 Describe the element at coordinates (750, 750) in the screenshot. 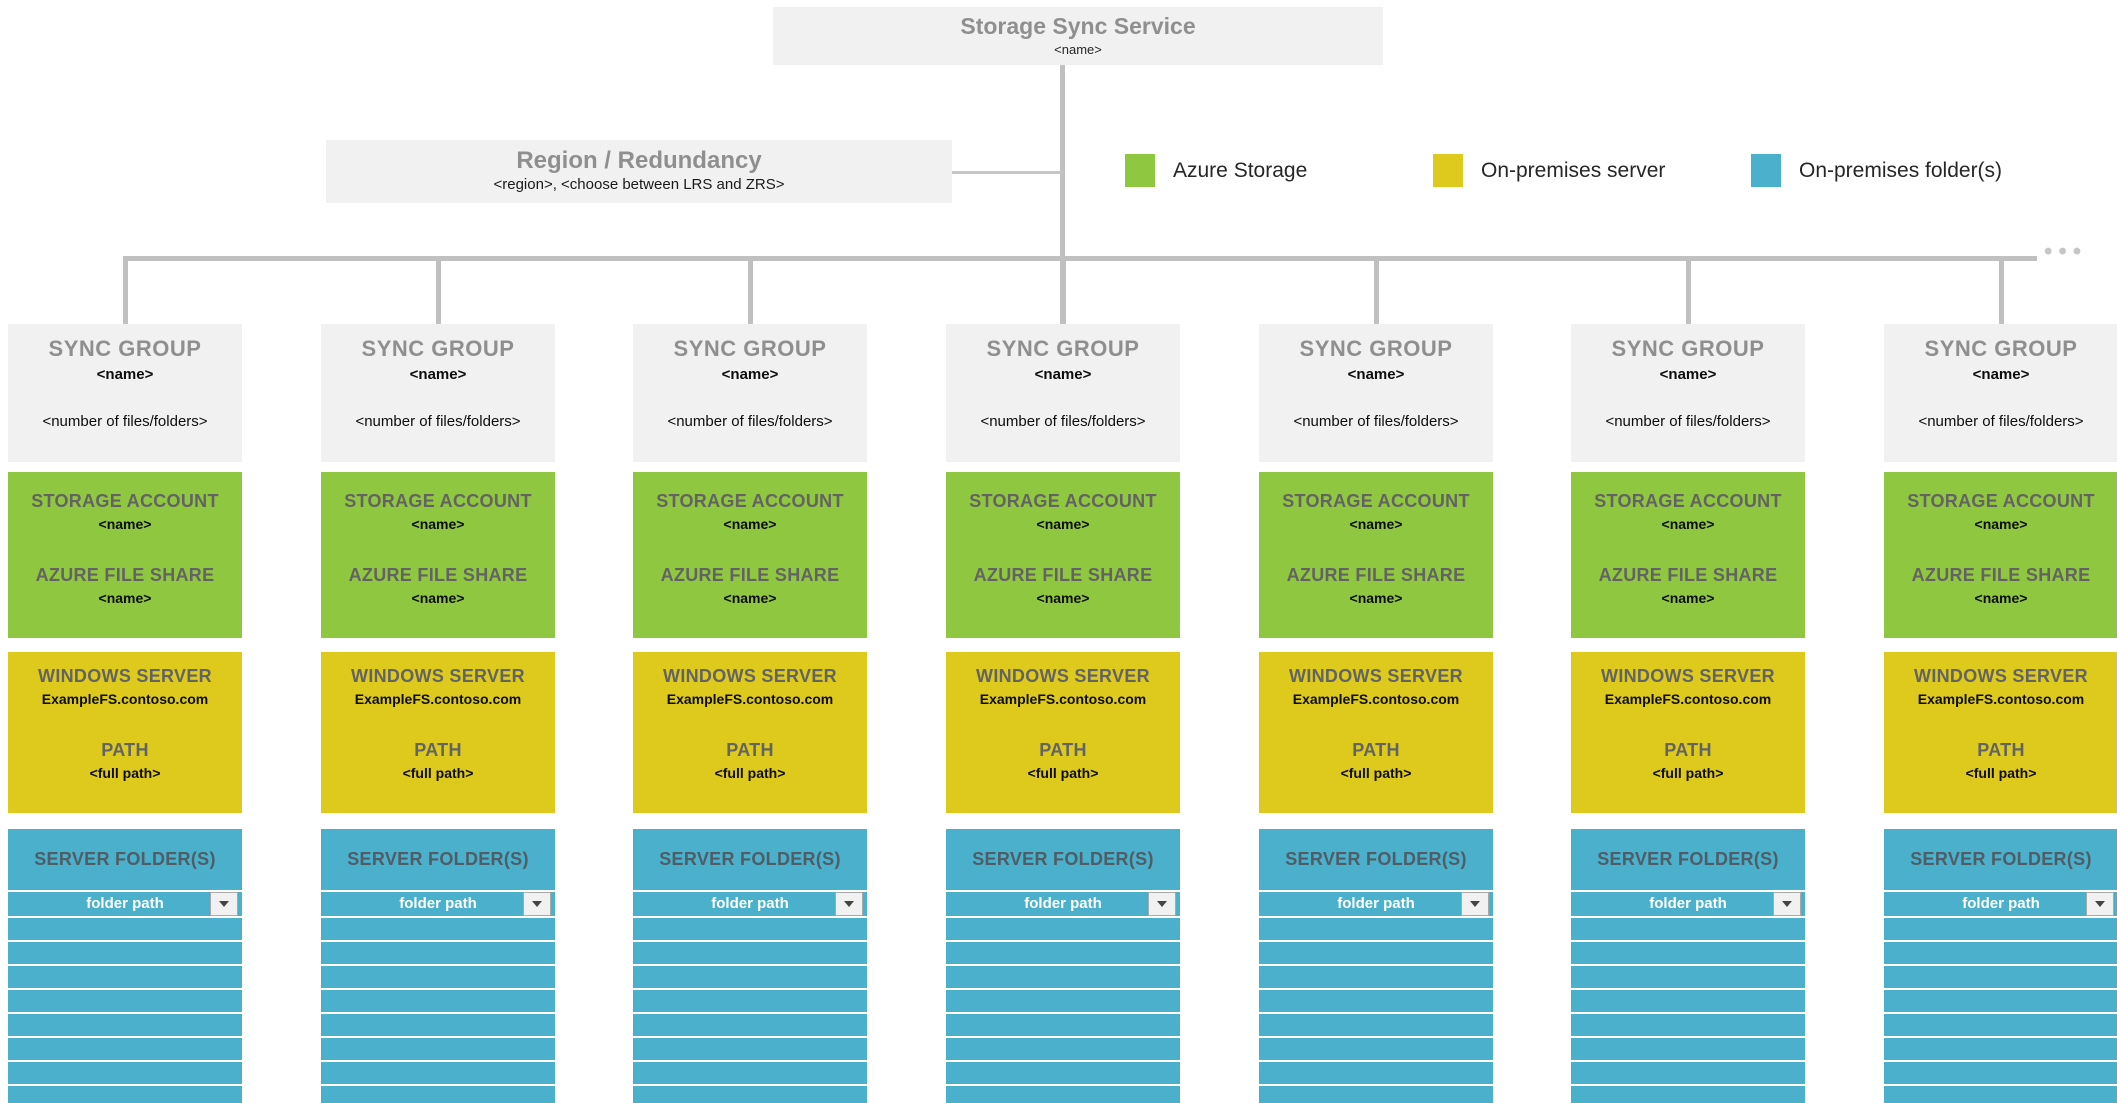

I see `path-heading: PATH` at that location.